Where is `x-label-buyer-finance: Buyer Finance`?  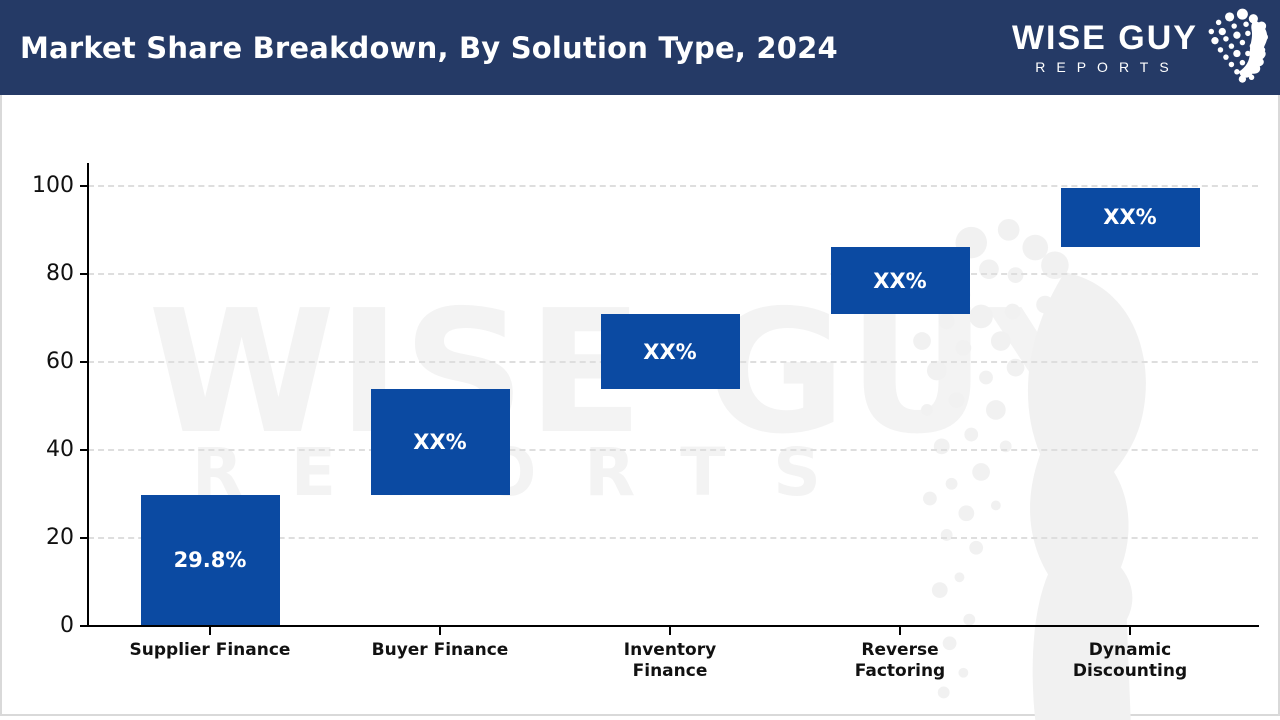
x-label-buyer-finance: Buyer Finance is located at coordinates (440, 650).